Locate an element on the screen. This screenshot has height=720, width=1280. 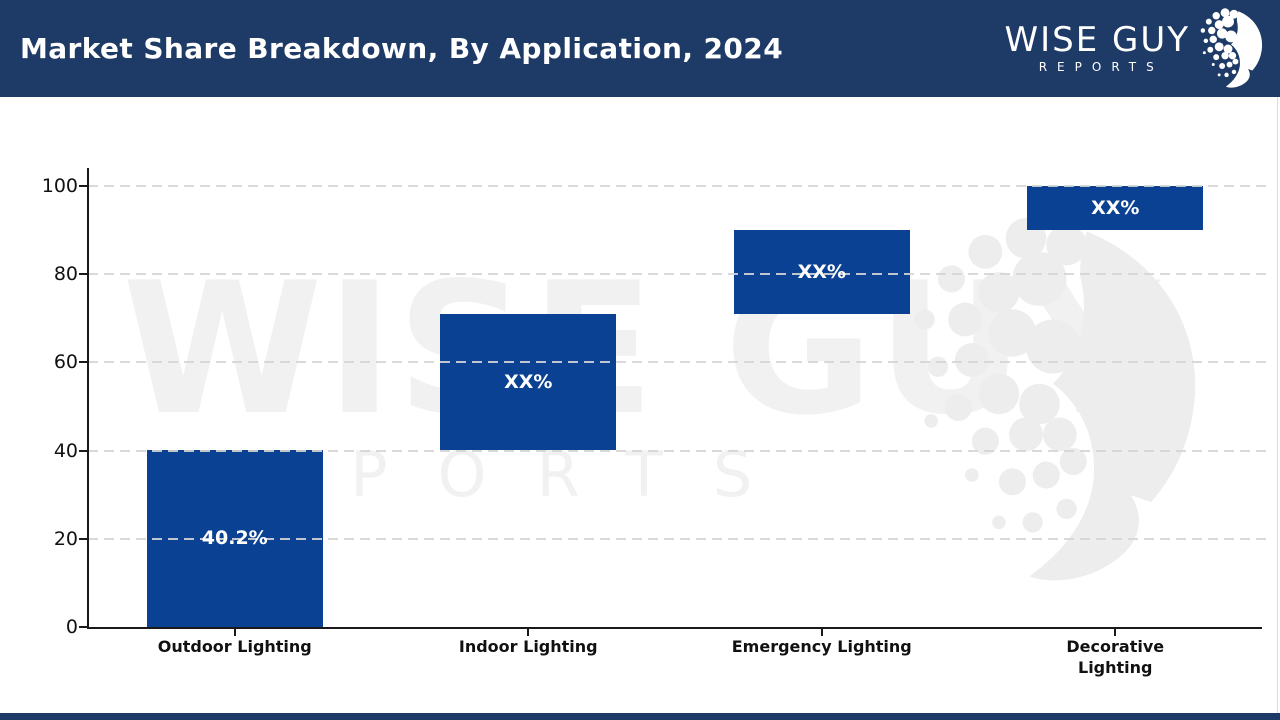
y-tick-label-100: 100 is located at coordinates (59, 186).